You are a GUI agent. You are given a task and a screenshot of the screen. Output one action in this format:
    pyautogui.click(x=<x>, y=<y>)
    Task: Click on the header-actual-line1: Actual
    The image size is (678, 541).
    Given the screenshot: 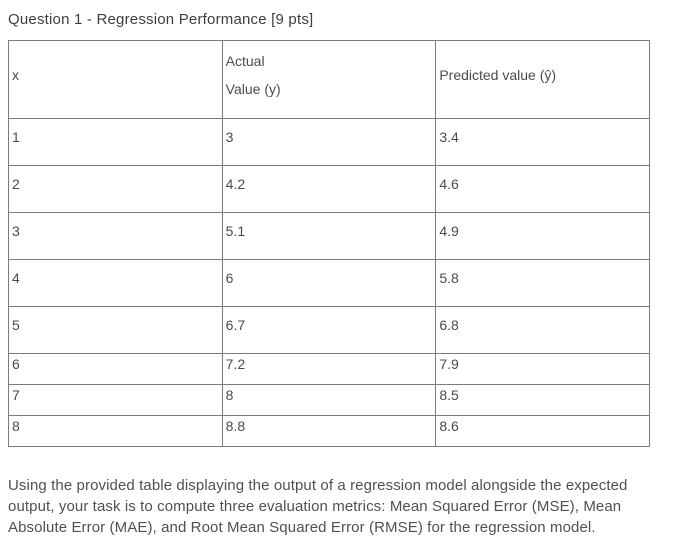 What is the action you would take?
    pyautogui.click(x=245, y=60)
    